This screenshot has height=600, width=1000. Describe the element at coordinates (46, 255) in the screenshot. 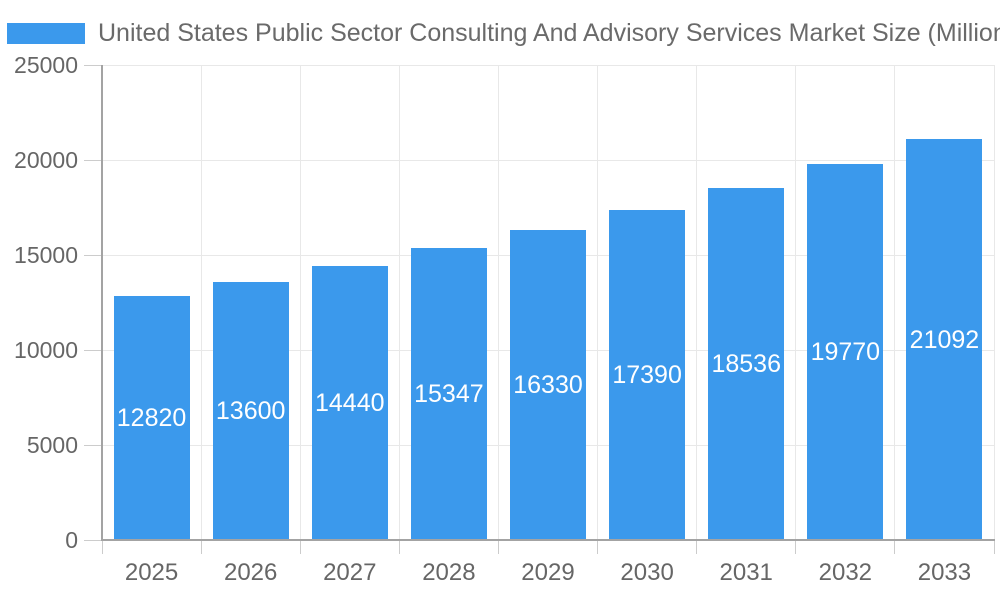

I see `y-axis-label: 15000` at that location.